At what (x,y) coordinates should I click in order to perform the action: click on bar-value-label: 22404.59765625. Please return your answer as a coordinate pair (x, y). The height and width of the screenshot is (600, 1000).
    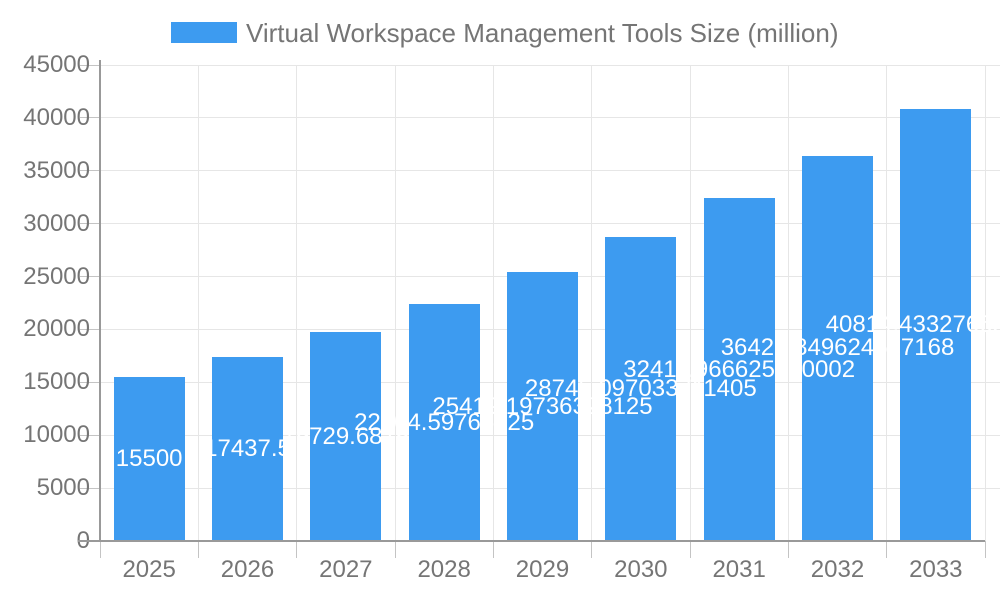
    Looking at the image, I should click on (444, 422).